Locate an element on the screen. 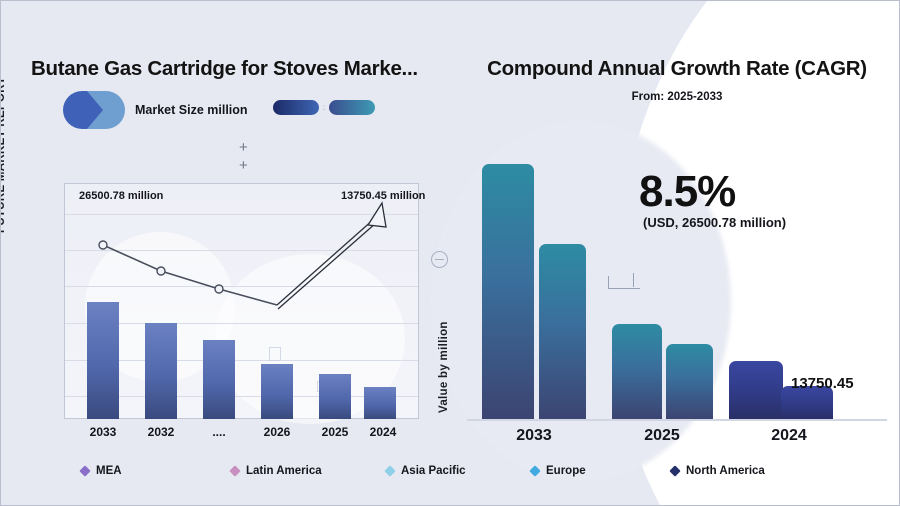 This screenshot has height=506, width=900. left-trend-line is located at coordinates (242, 255).